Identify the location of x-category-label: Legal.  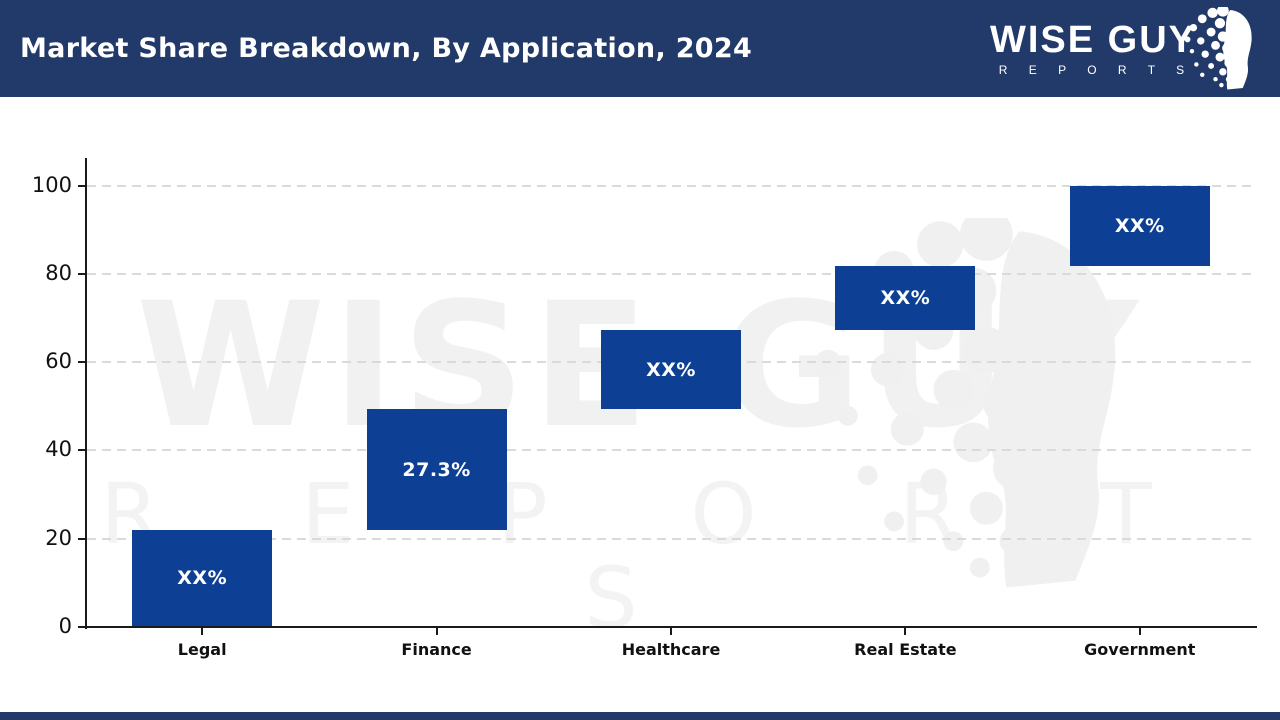
(202, 649).